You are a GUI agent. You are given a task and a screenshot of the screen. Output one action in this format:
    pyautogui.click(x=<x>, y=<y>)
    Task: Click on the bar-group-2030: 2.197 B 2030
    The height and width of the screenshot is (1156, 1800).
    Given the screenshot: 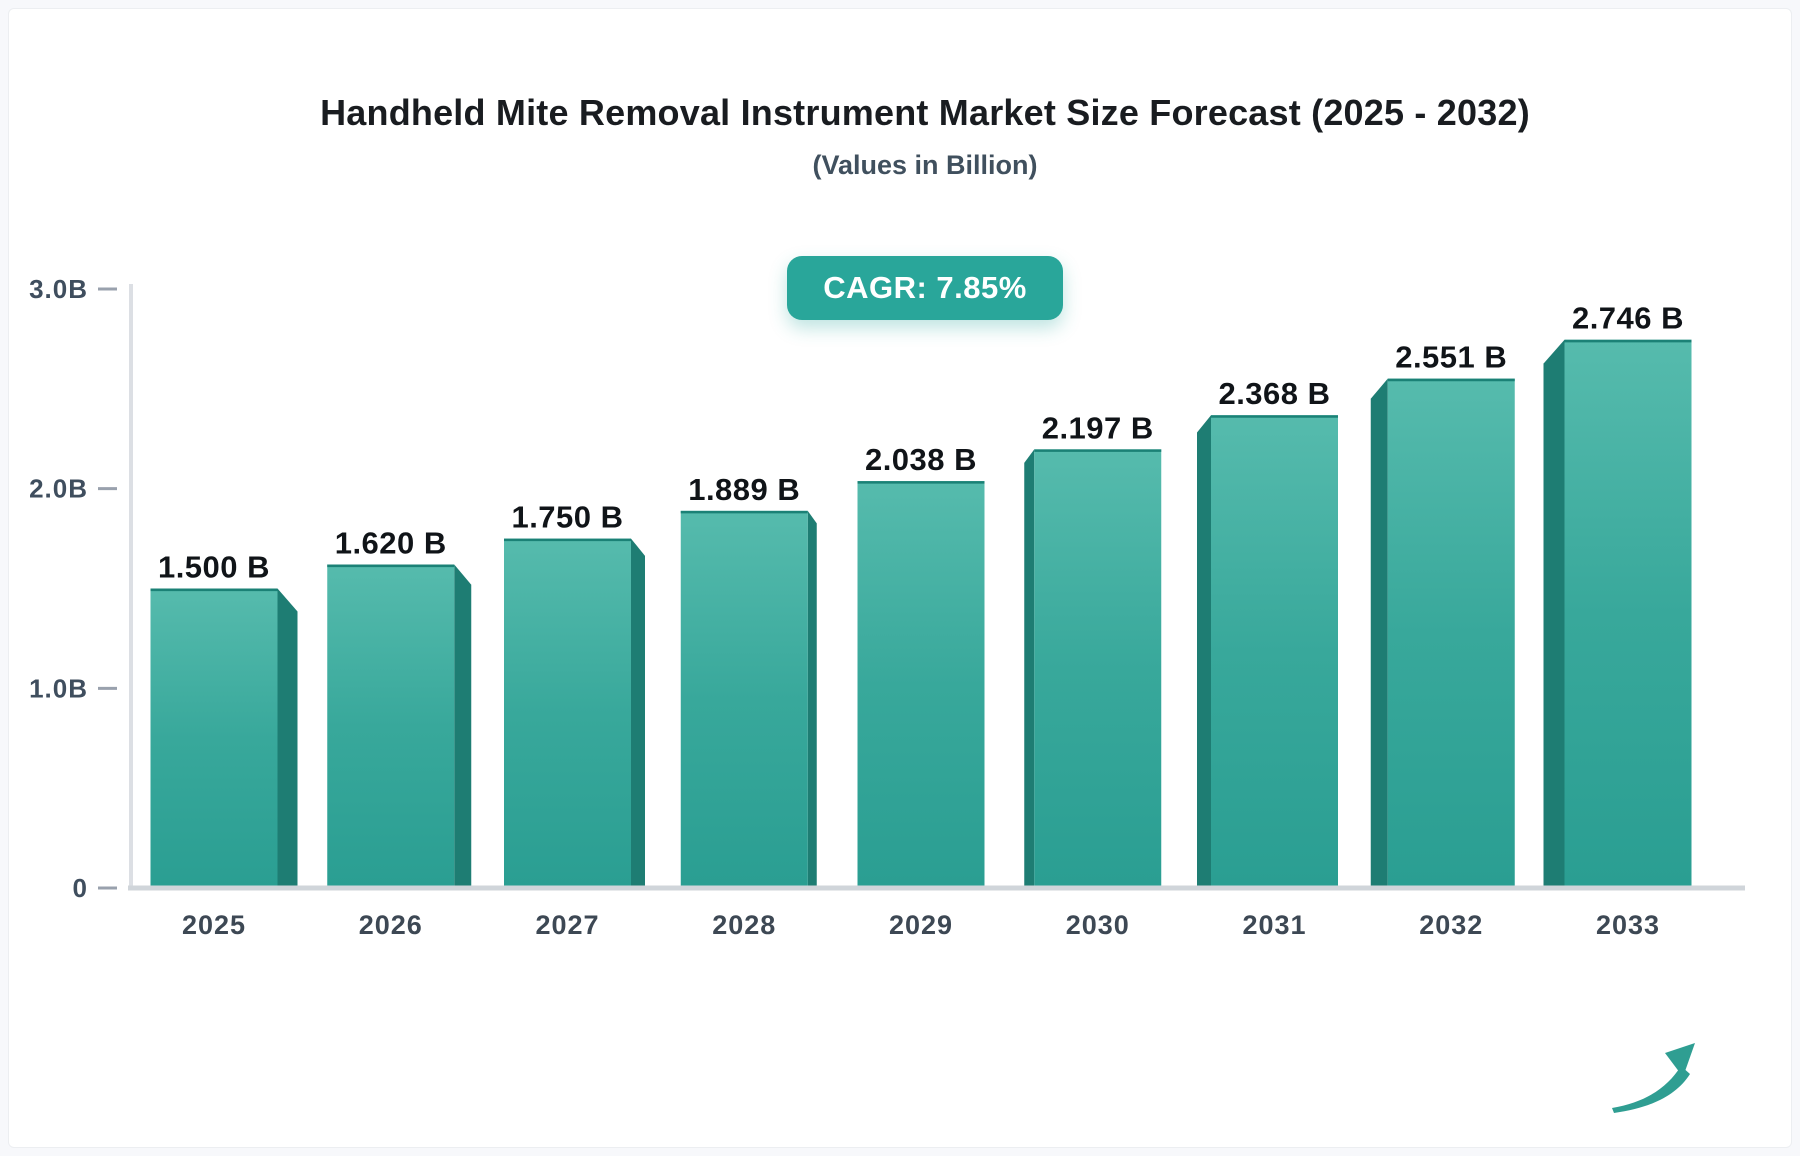 What is the action you would take?
    pyautogui.click(x=1093, y=675)
    